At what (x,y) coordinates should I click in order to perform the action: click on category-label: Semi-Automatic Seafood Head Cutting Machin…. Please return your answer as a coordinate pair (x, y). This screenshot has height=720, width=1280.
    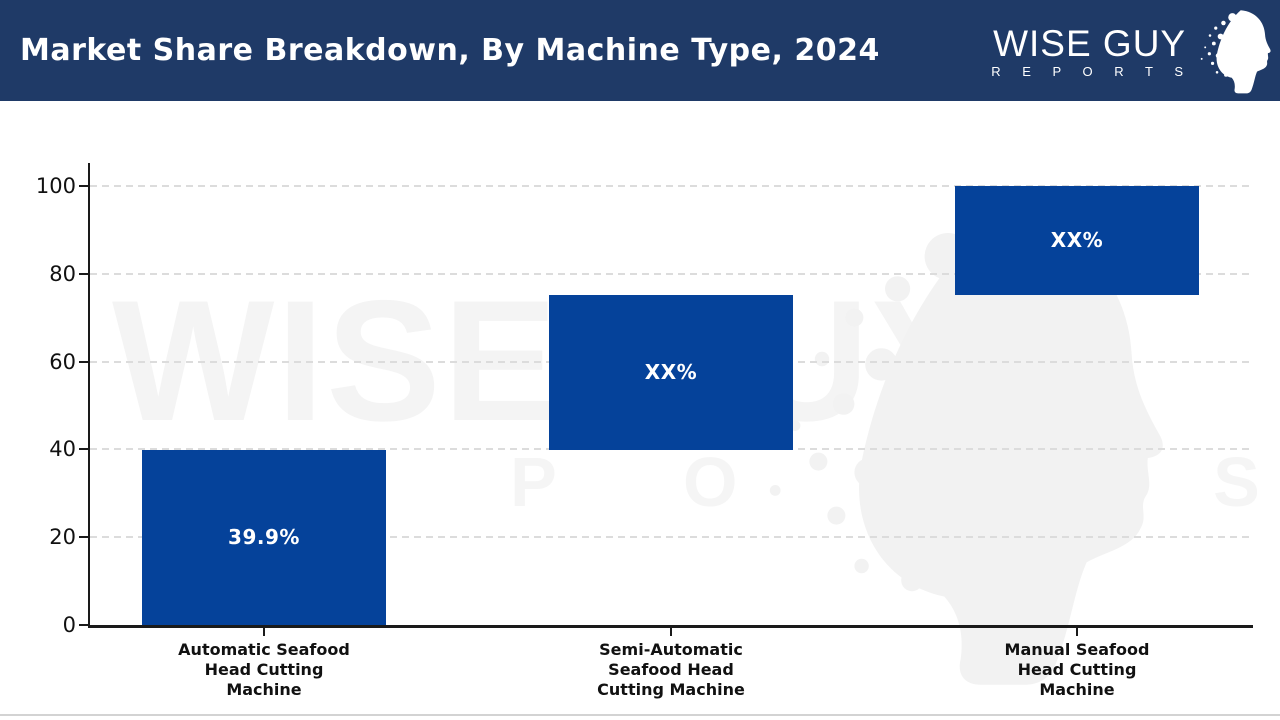
    Looking at the image, I should click on (671, 670).